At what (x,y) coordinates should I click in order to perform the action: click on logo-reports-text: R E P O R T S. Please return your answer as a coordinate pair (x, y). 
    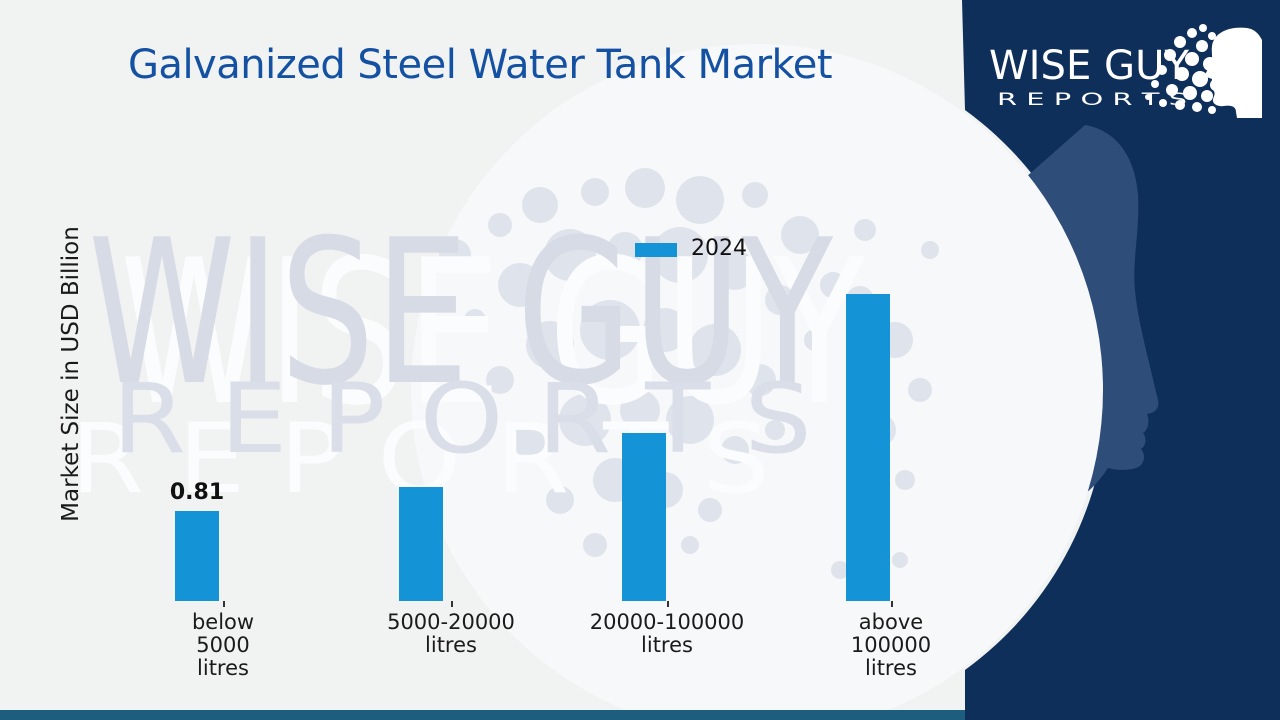
    Looking at the image, I should click on (1092, 100).